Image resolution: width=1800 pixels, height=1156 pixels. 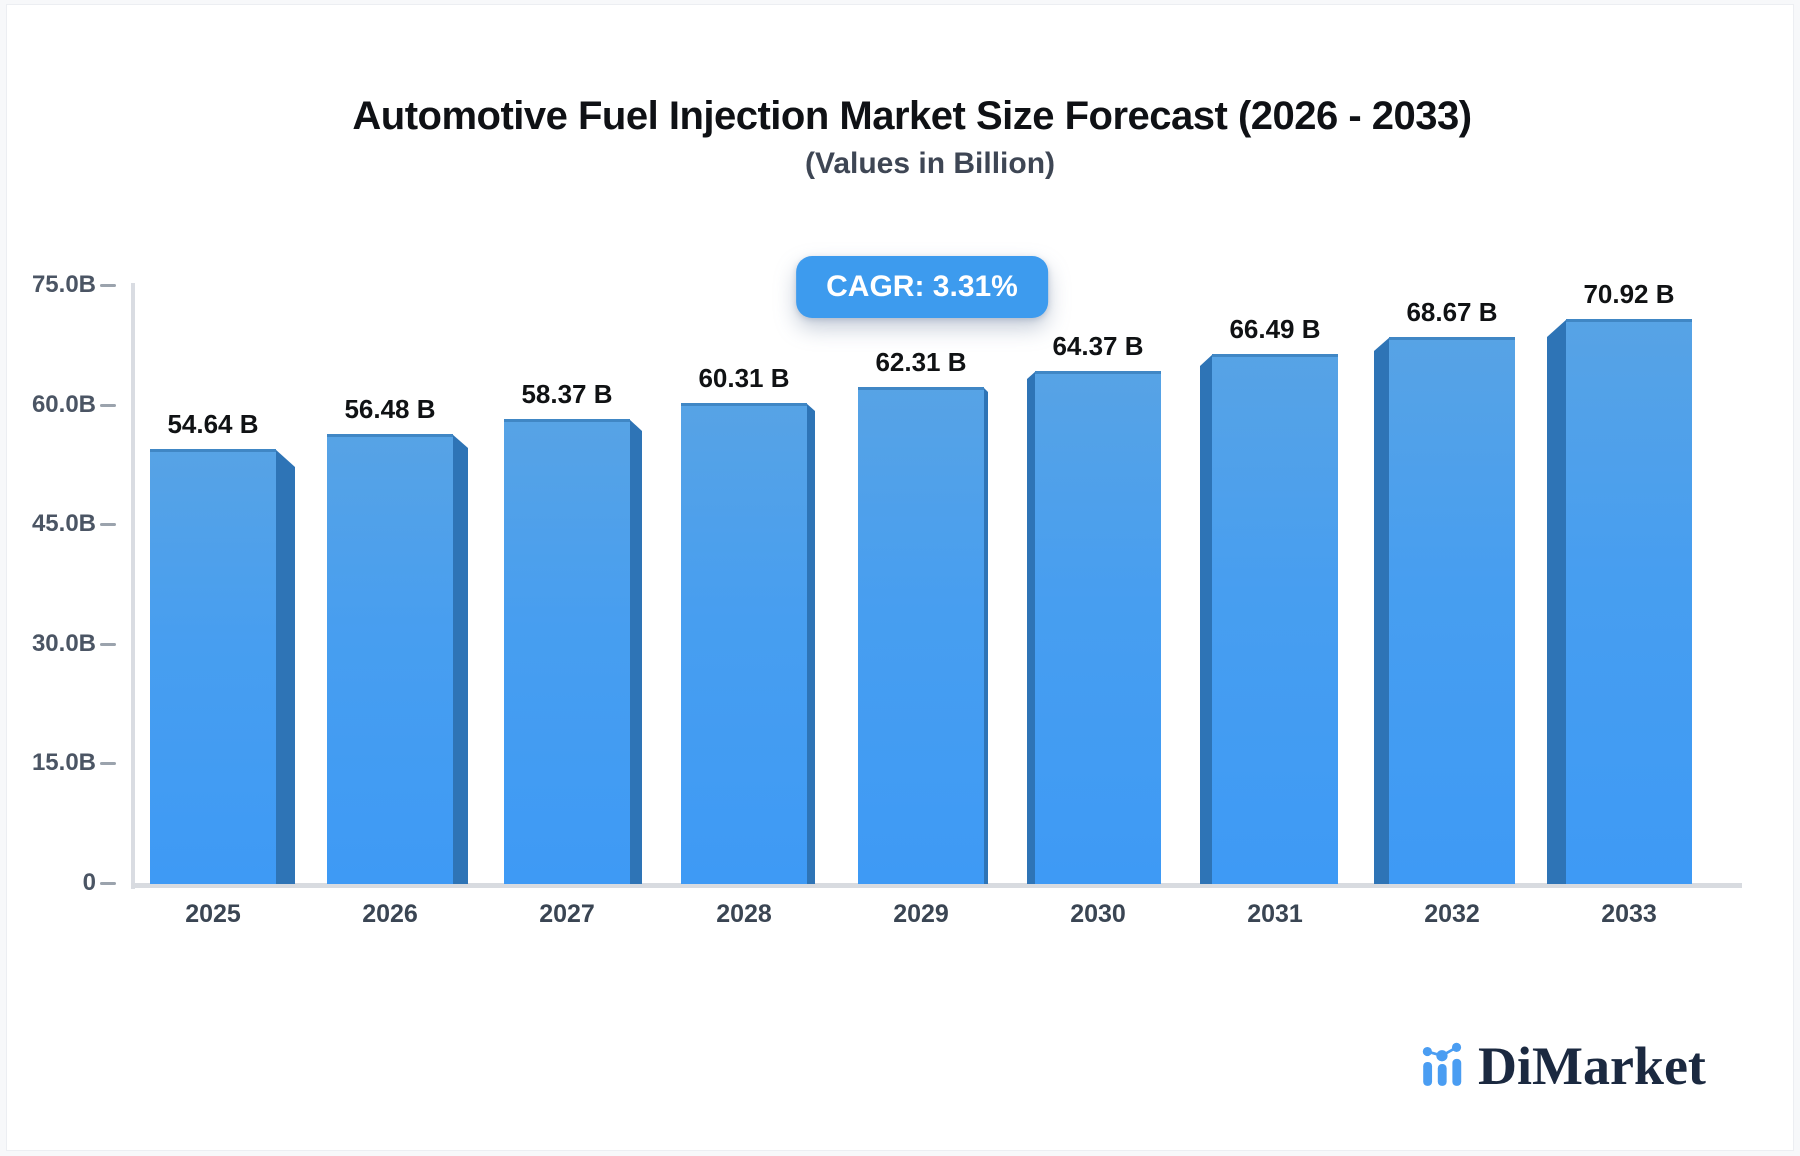 I want to click on x-axis-year-label: 2027, so click(x=567, y=914).